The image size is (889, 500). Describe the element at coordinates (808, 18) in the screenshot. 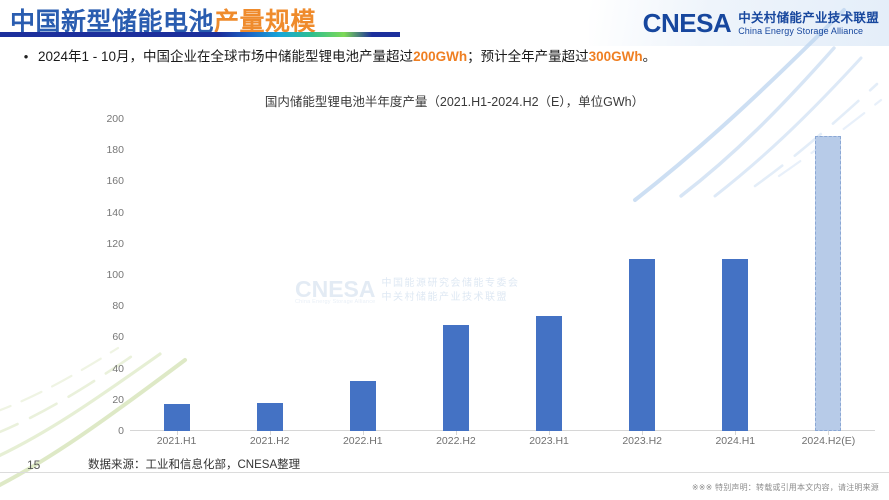

I see `cnesa-logo-name-cn: 中关村储能产业技术联盟` at that location.